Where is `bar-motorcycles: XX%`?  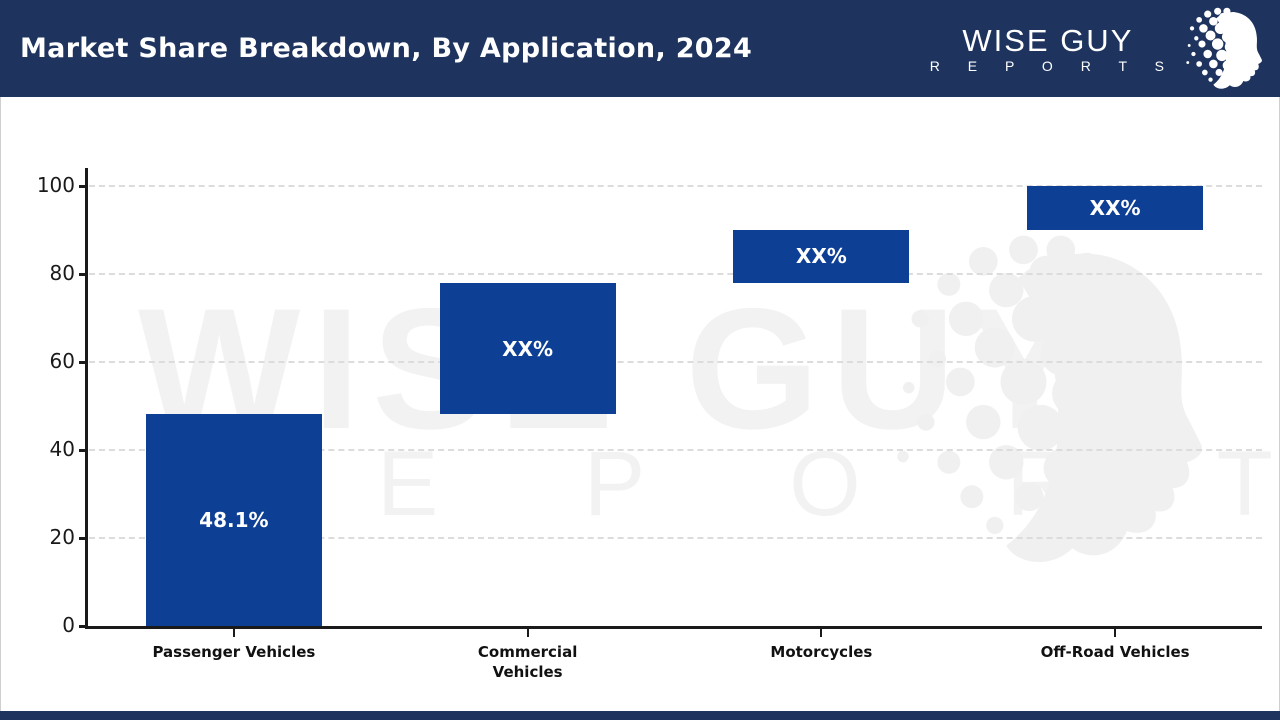 bar-motorcycles: XX% is located at coordinates (821, 256).